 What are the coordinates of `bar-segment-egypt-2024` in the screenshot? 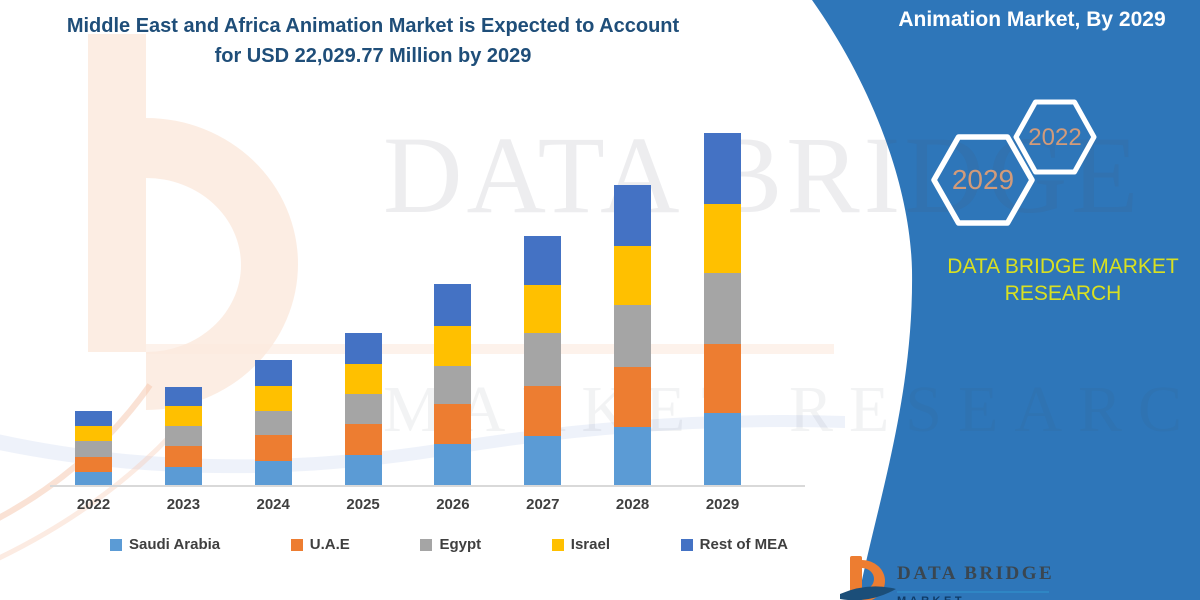 It's located at (273, 422).